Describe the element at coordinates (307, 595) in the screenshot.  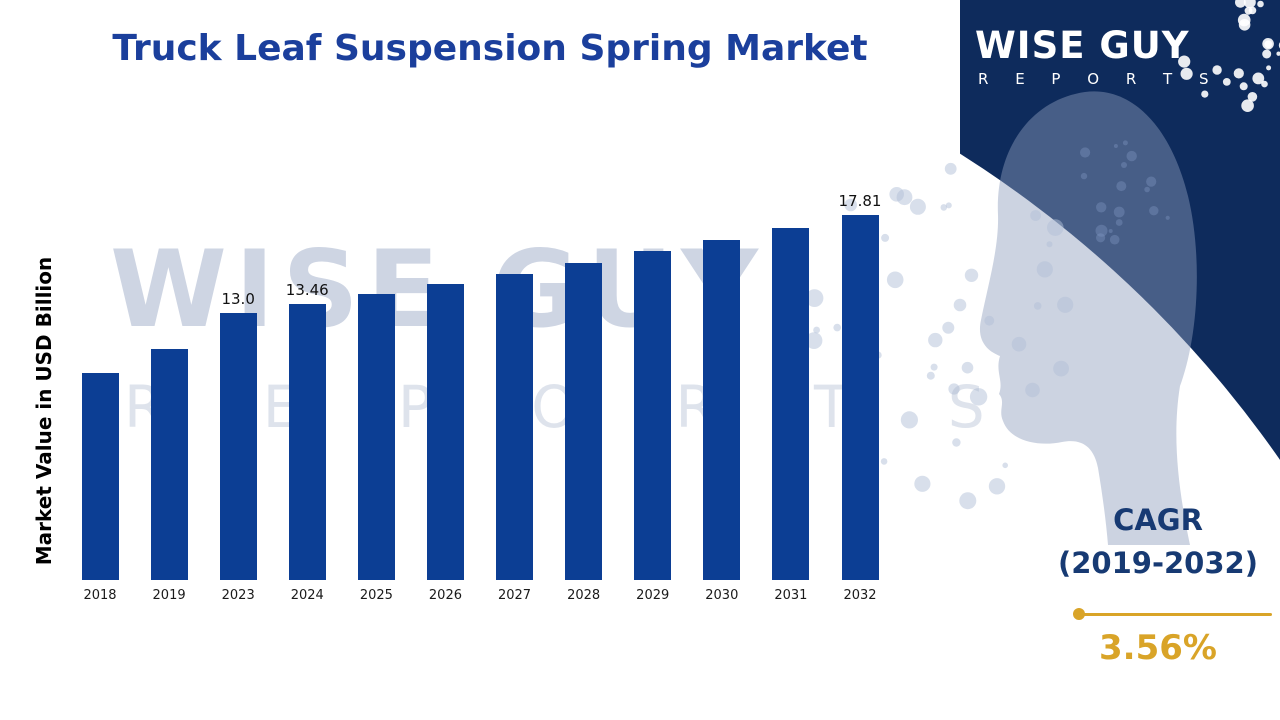
I see `x-axis-tick-label: 2024` at that location.